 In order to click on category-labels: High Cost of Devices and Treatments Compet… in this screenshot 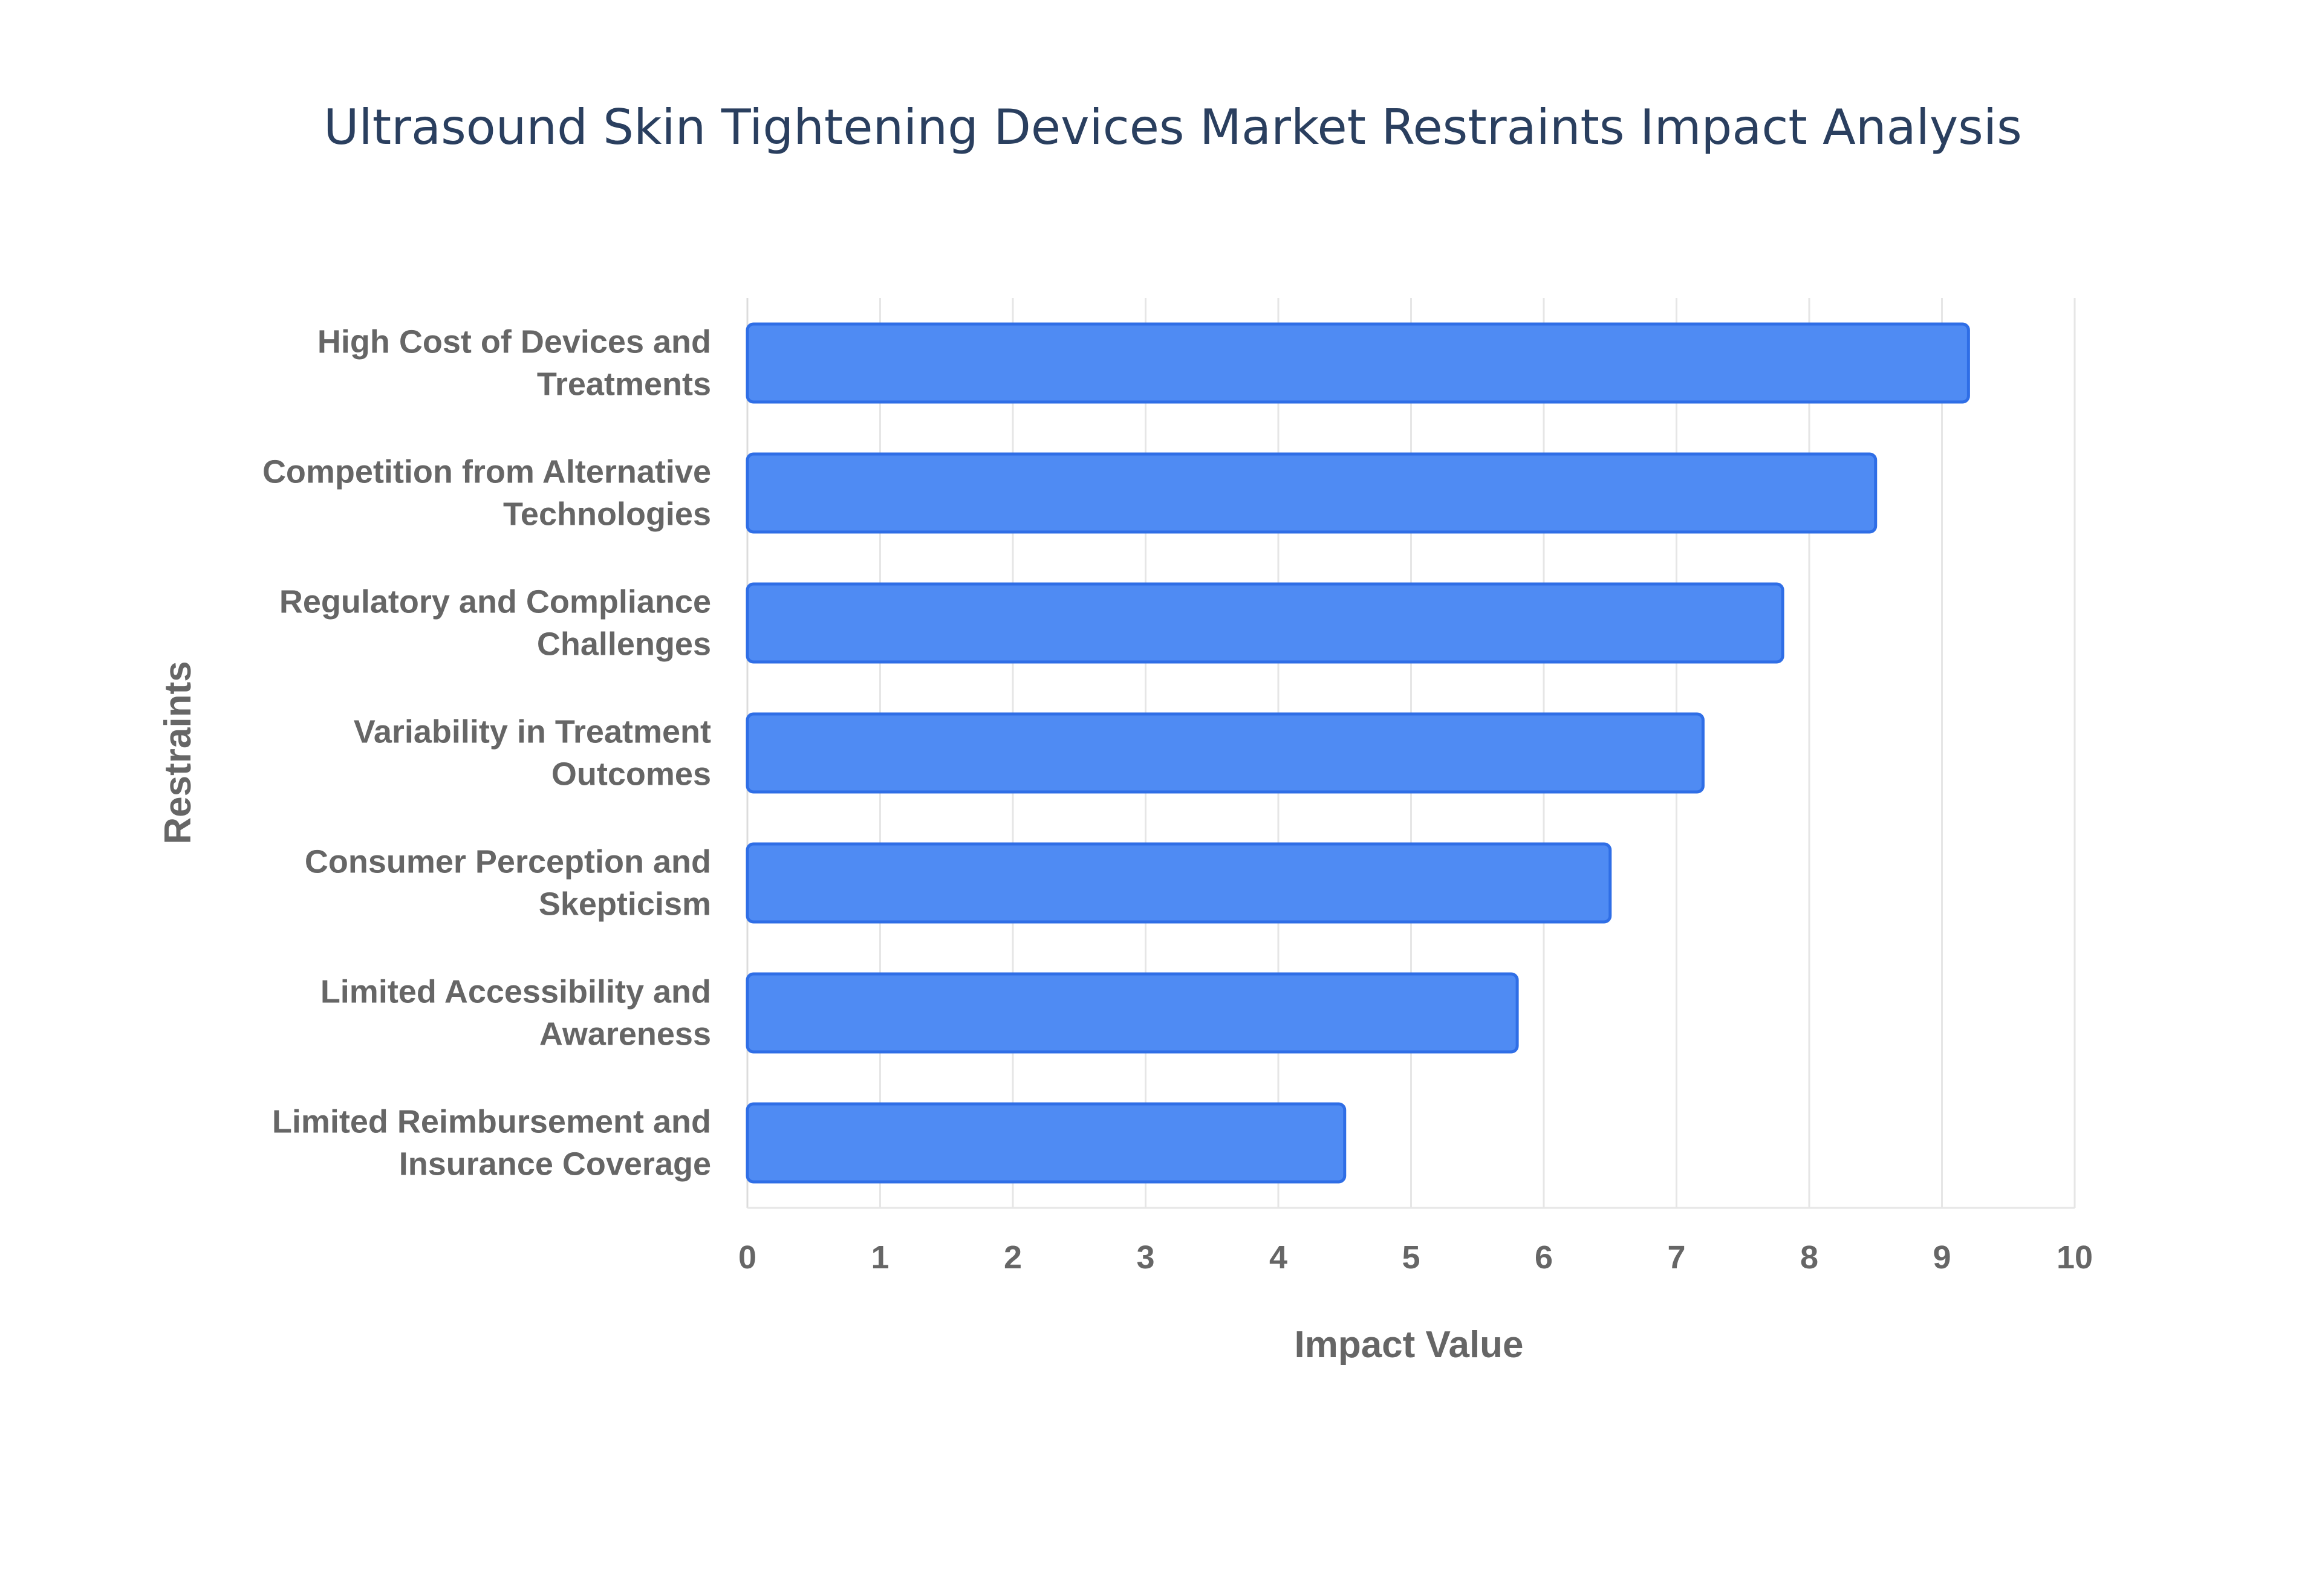, I will do `click(487, 753)`.